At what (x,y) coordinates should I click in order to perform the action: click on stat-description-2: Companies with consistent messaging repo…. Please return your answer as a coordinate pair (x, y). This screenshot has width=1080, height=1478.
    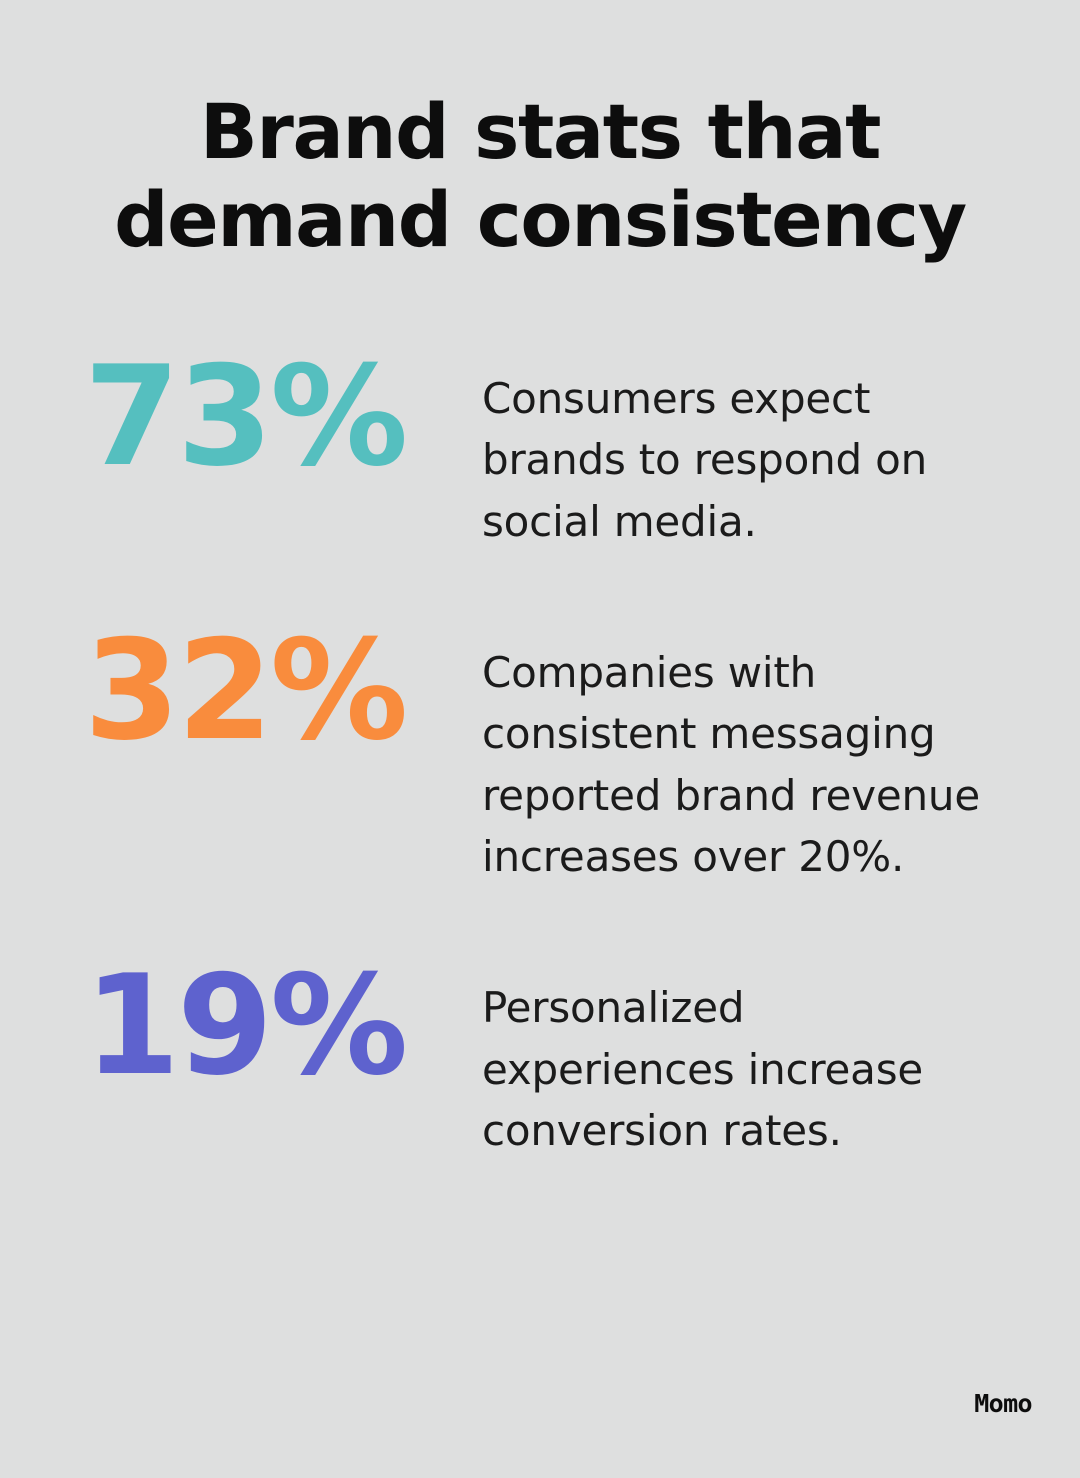
    Looking at the image, I should click on (731, 764).